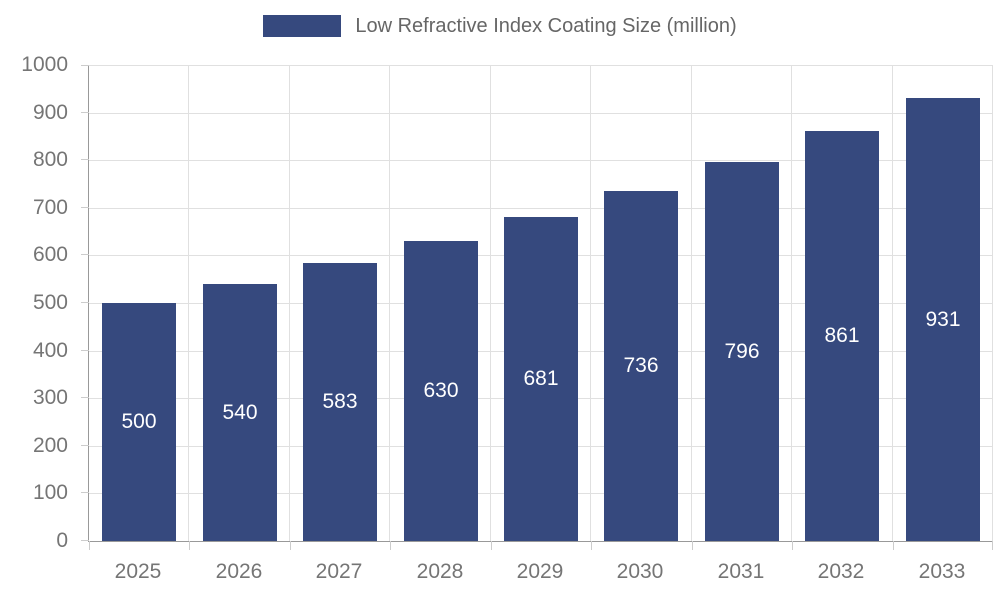 This screenshot has height=600, width=1000. I want to click on bar: 540, so click(240, 412).